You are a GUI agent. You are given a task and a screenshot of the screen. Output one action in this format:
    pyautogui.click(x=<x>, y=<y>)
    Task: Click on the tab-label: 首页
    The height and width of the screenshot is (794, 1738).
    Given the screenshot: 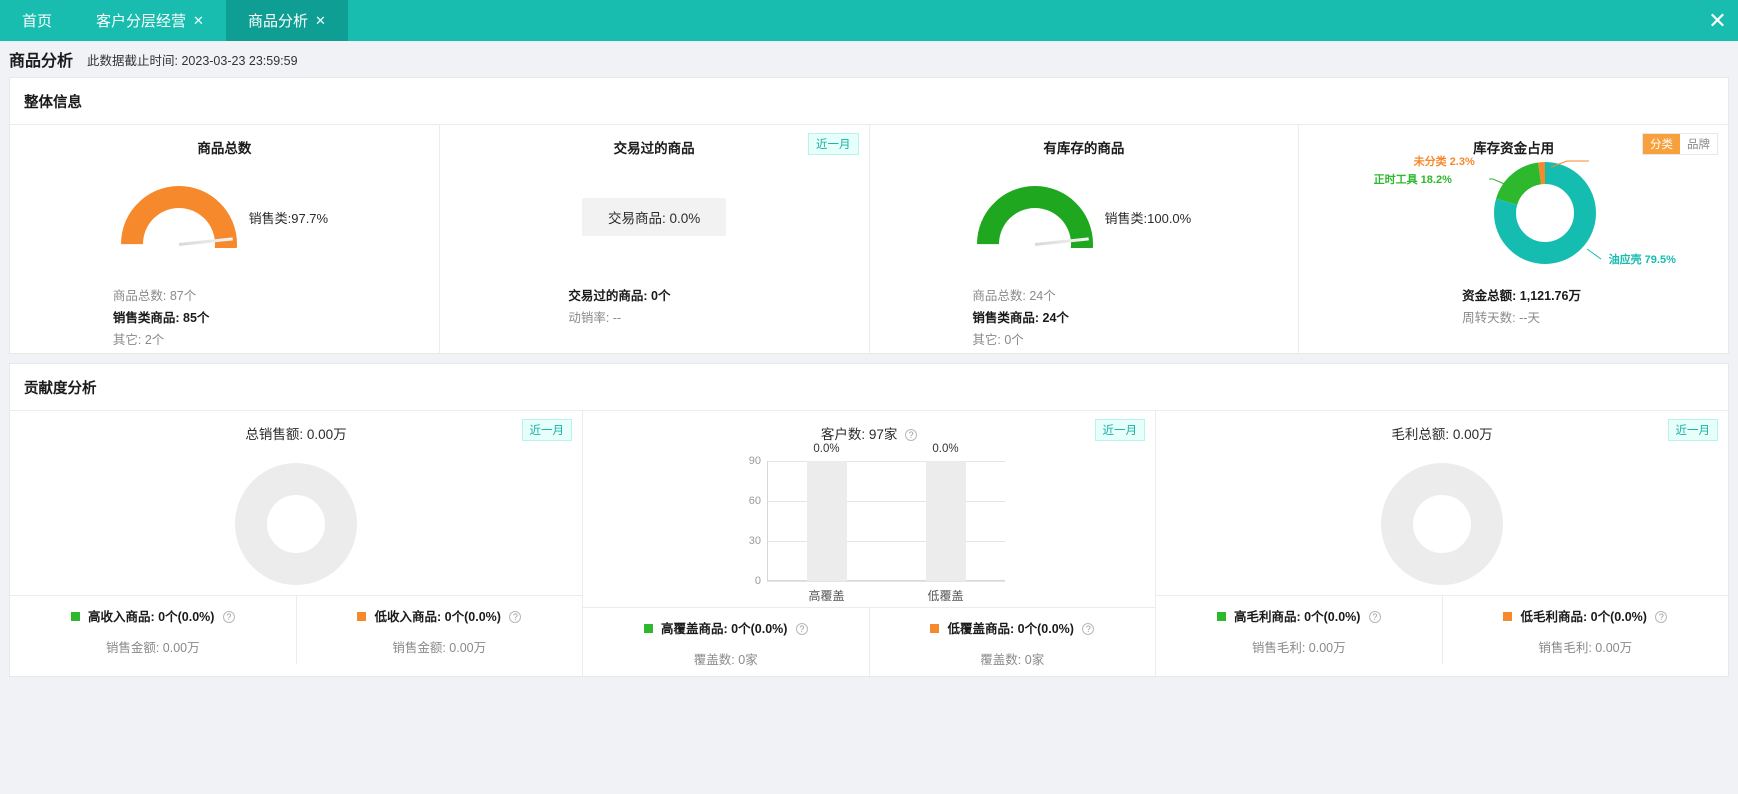 What is the action you would take?
    pyautogui.click(x=37, y=21)
    